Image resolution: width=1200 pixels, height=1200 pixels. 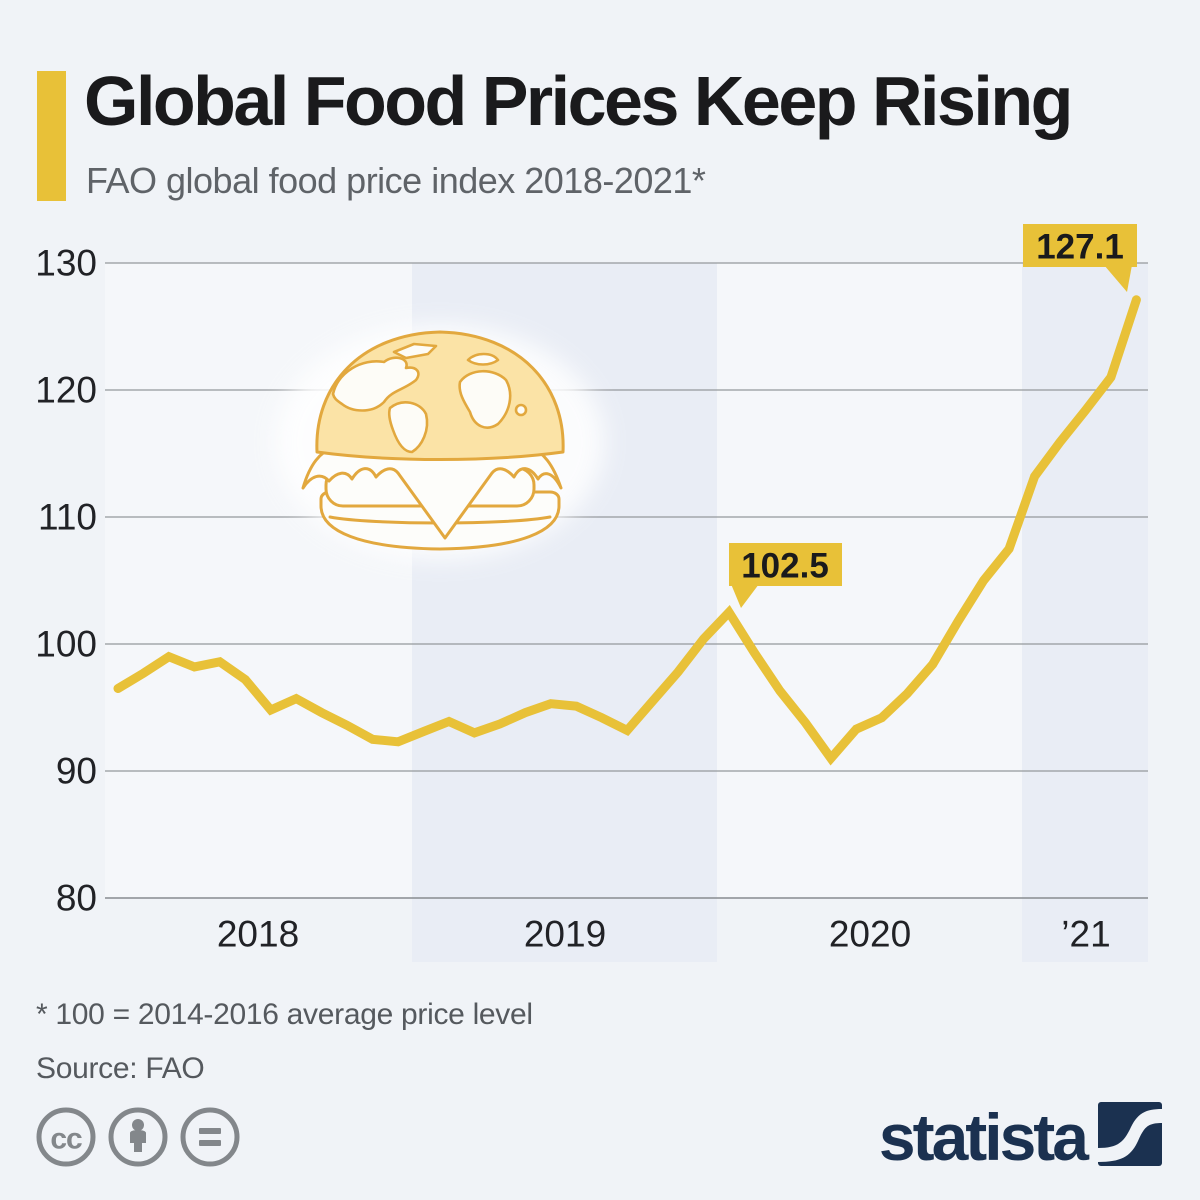 I want to click on globe-continents, so click(x=429, y=398).